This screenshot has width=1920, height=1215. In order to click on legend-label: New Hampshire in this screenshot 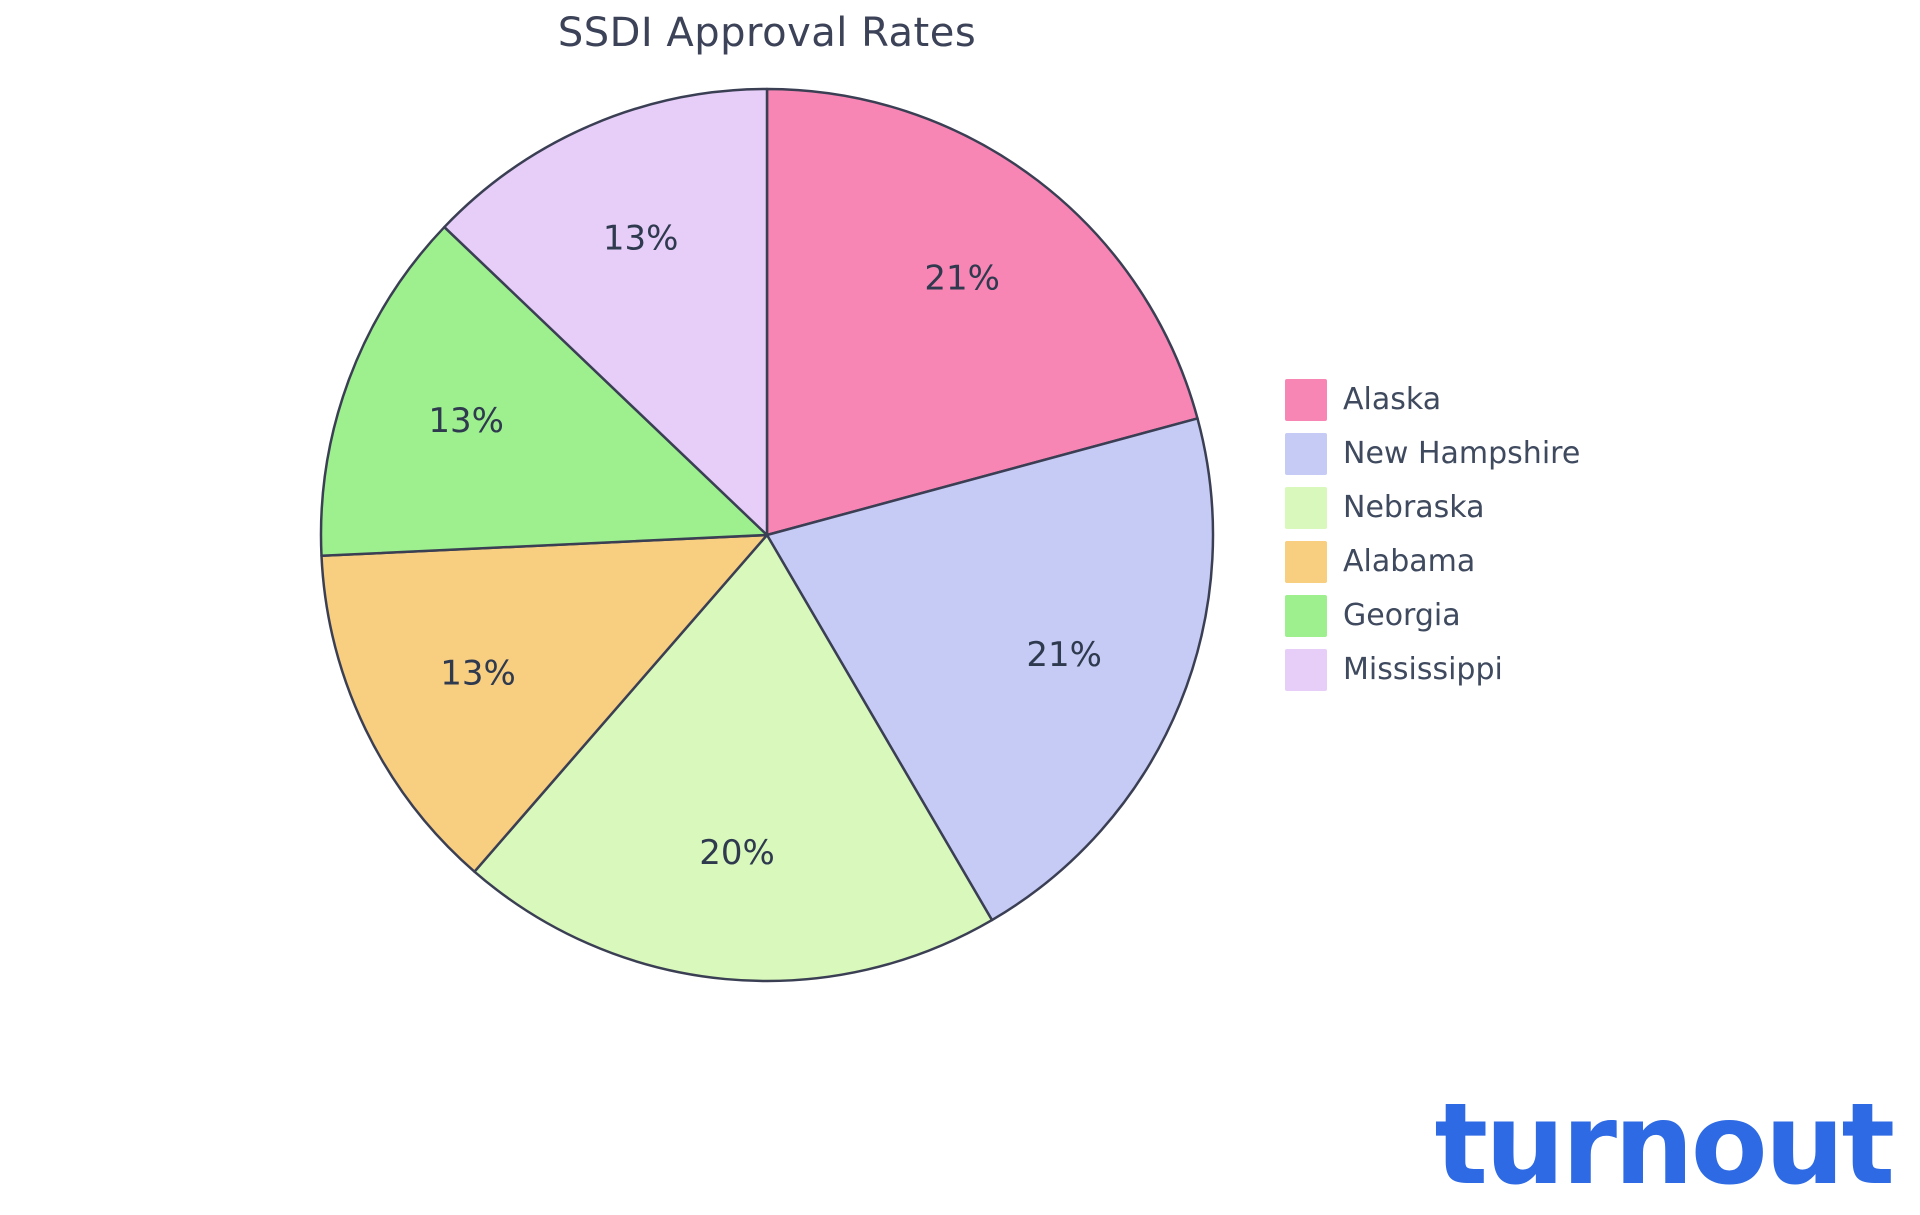, I will do `click(1462, 453)`.